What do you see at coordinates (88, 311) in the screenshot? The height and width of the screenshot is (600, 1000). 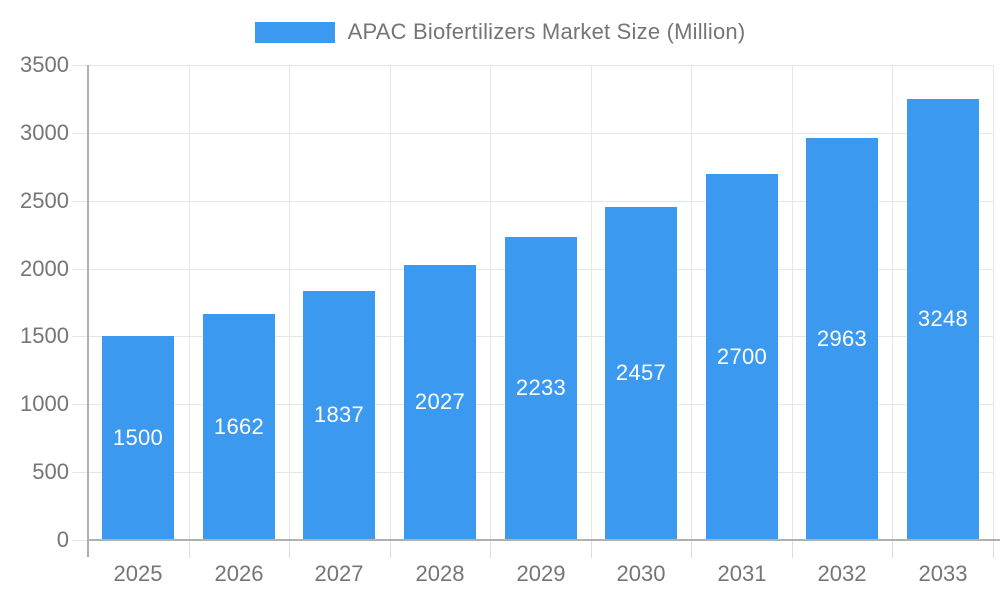 I see `y-axis-line` at bounding box center [88, 311].